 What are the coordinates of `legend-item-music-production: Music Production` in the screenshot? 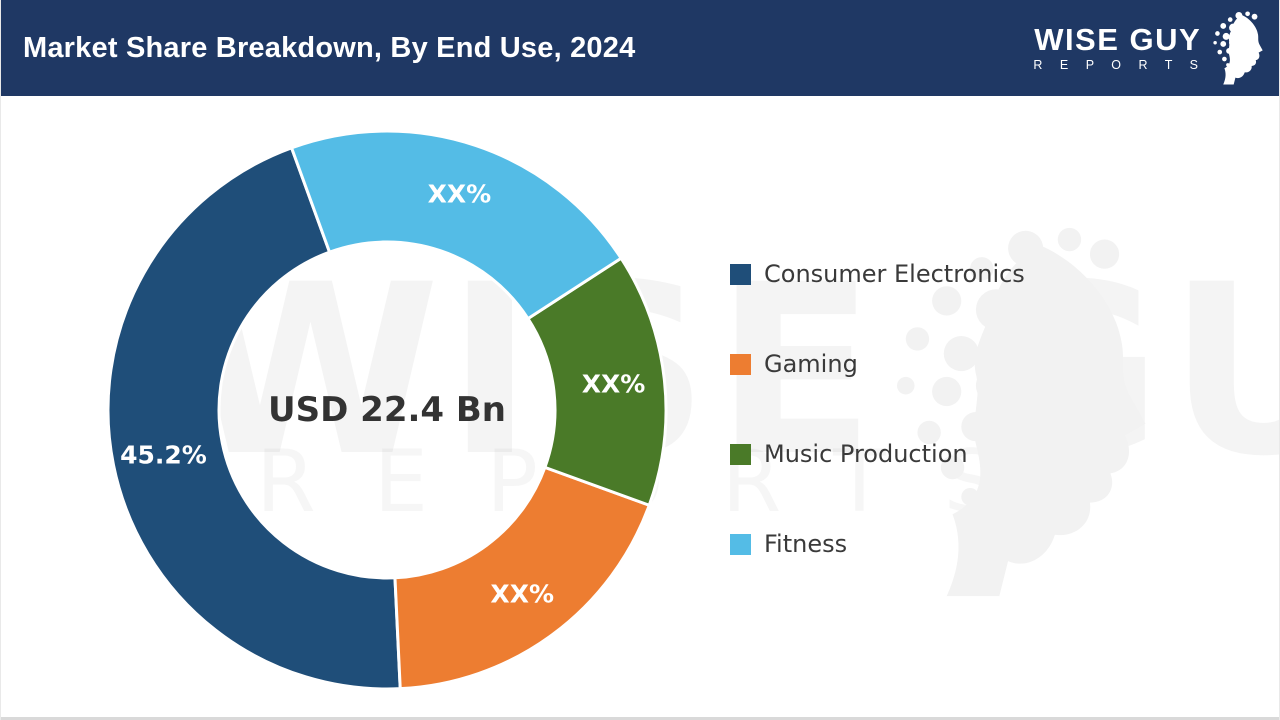 It's located at (877, 454).